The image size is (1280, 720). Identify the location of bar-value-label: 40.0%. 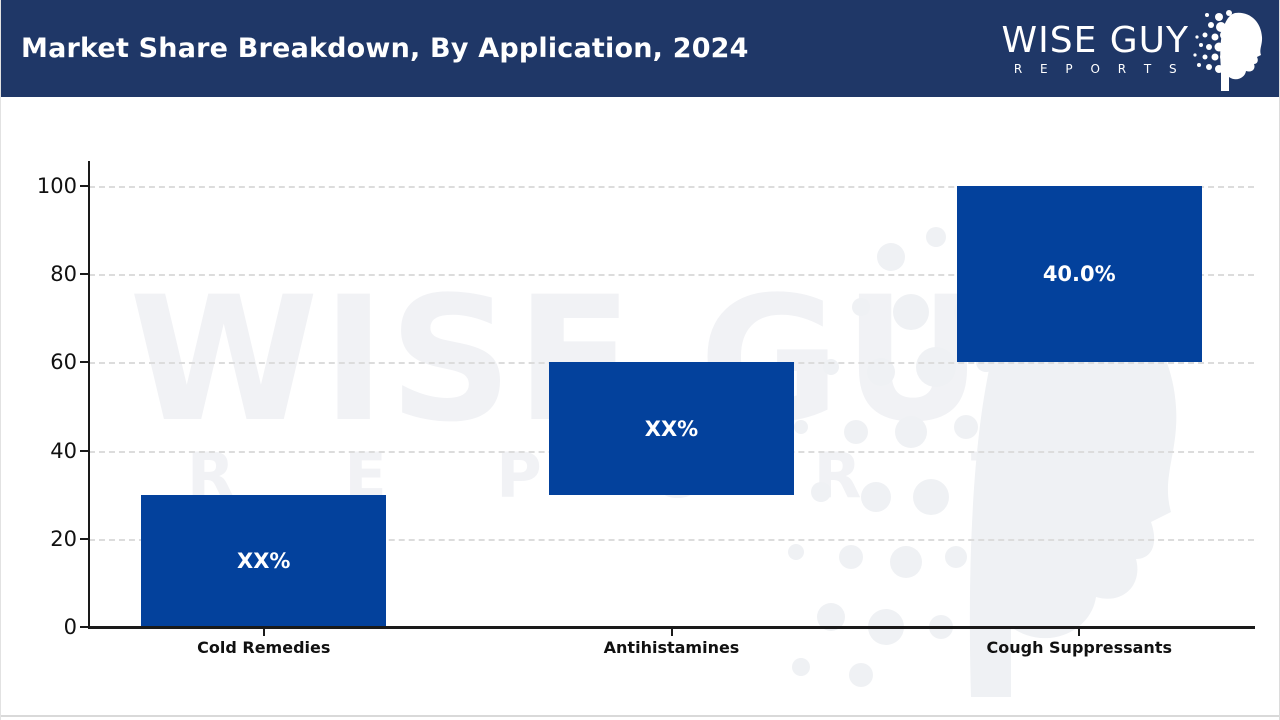
(1079, 274).